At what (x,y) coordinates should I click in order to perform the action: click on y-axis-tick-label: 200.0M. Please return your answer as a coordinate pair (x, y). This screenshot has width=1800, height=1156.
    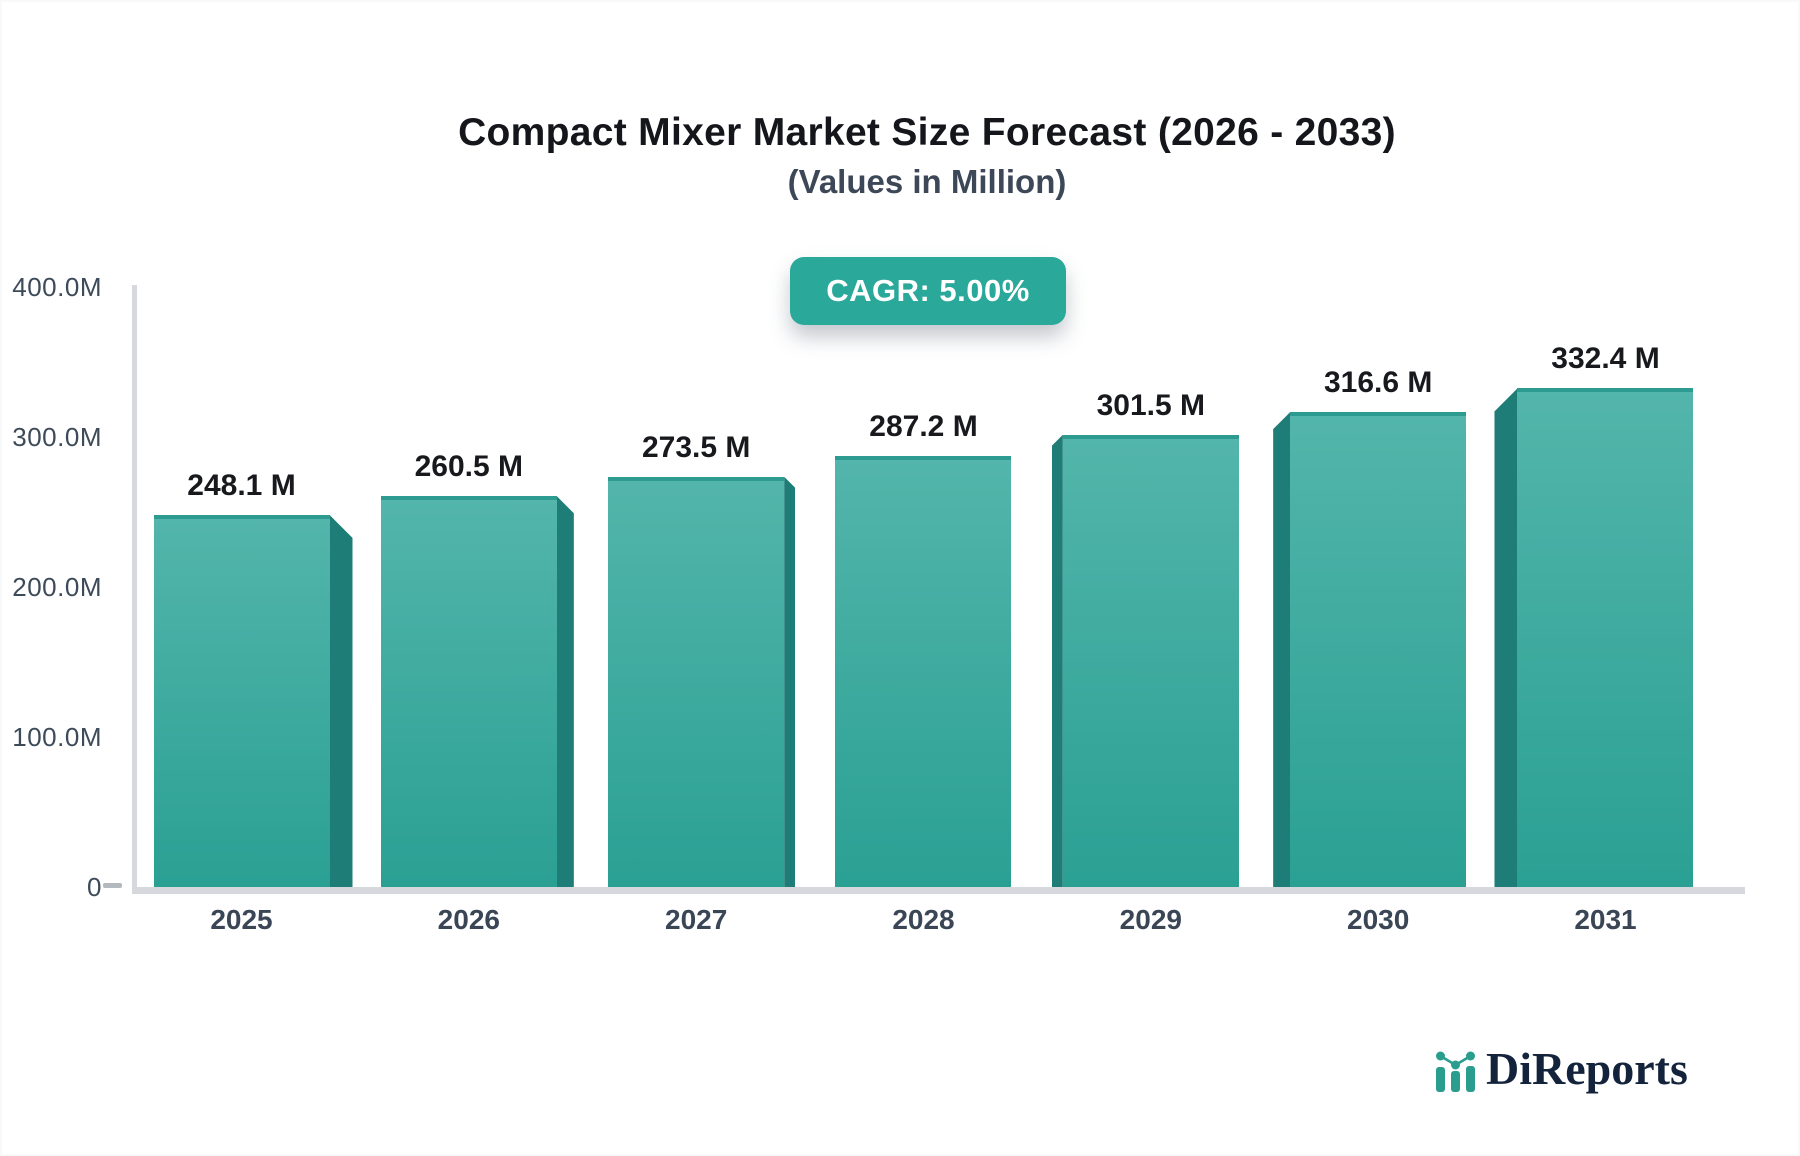
    Looking at the image, I should click on (57, 587).